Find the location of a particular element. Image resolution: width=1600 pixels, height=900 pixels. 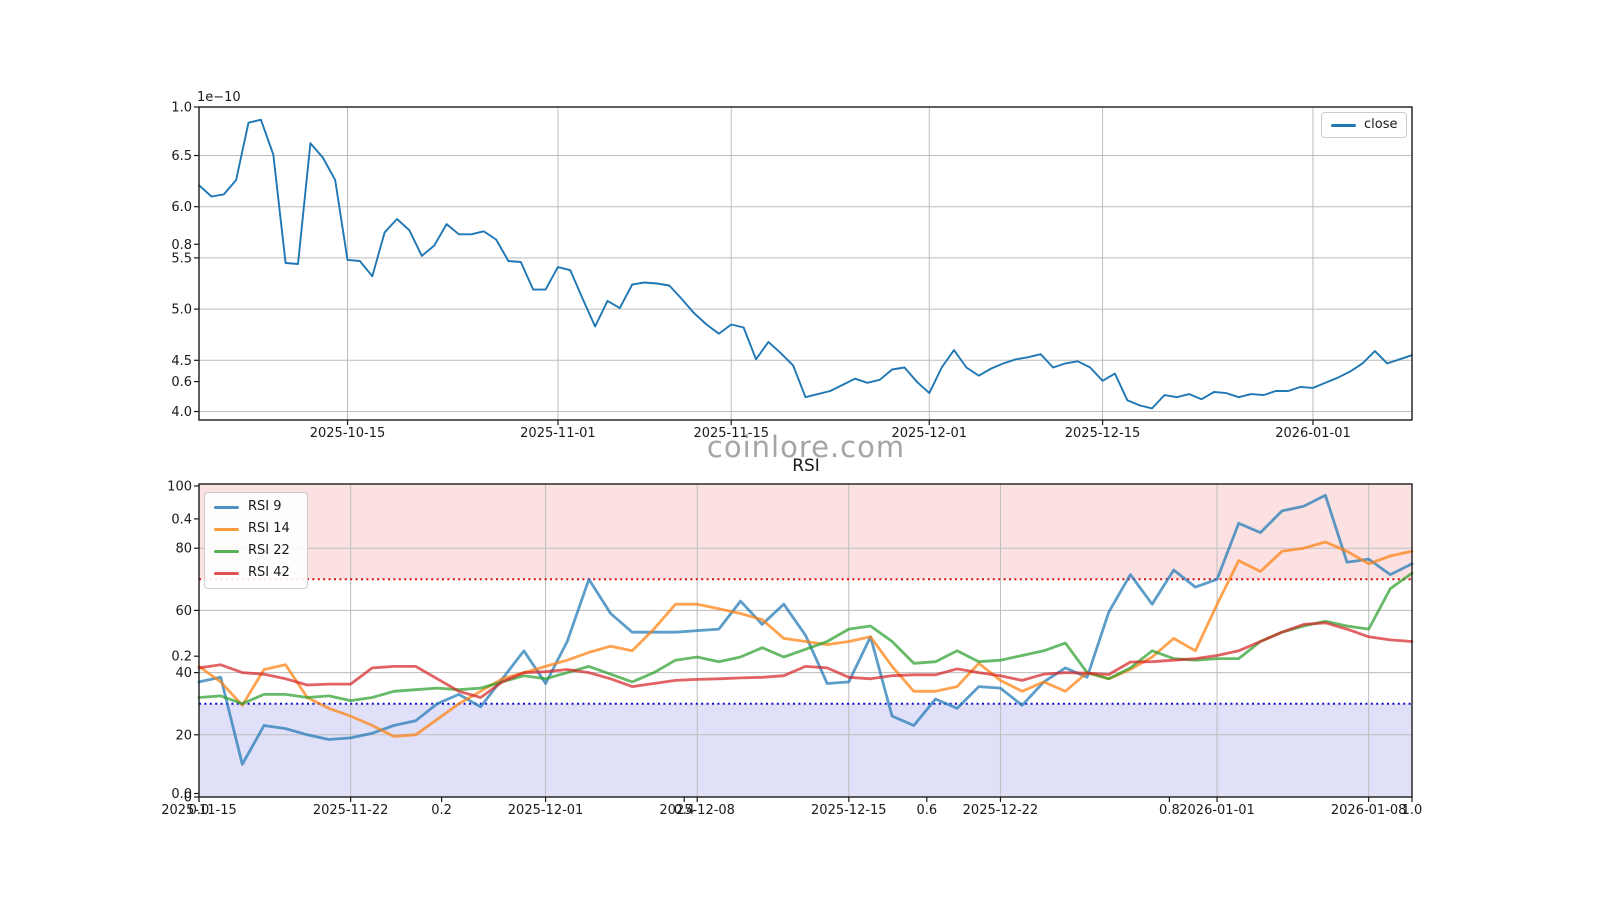

svg-text: 4.5 is located at coordinates (181, 361).